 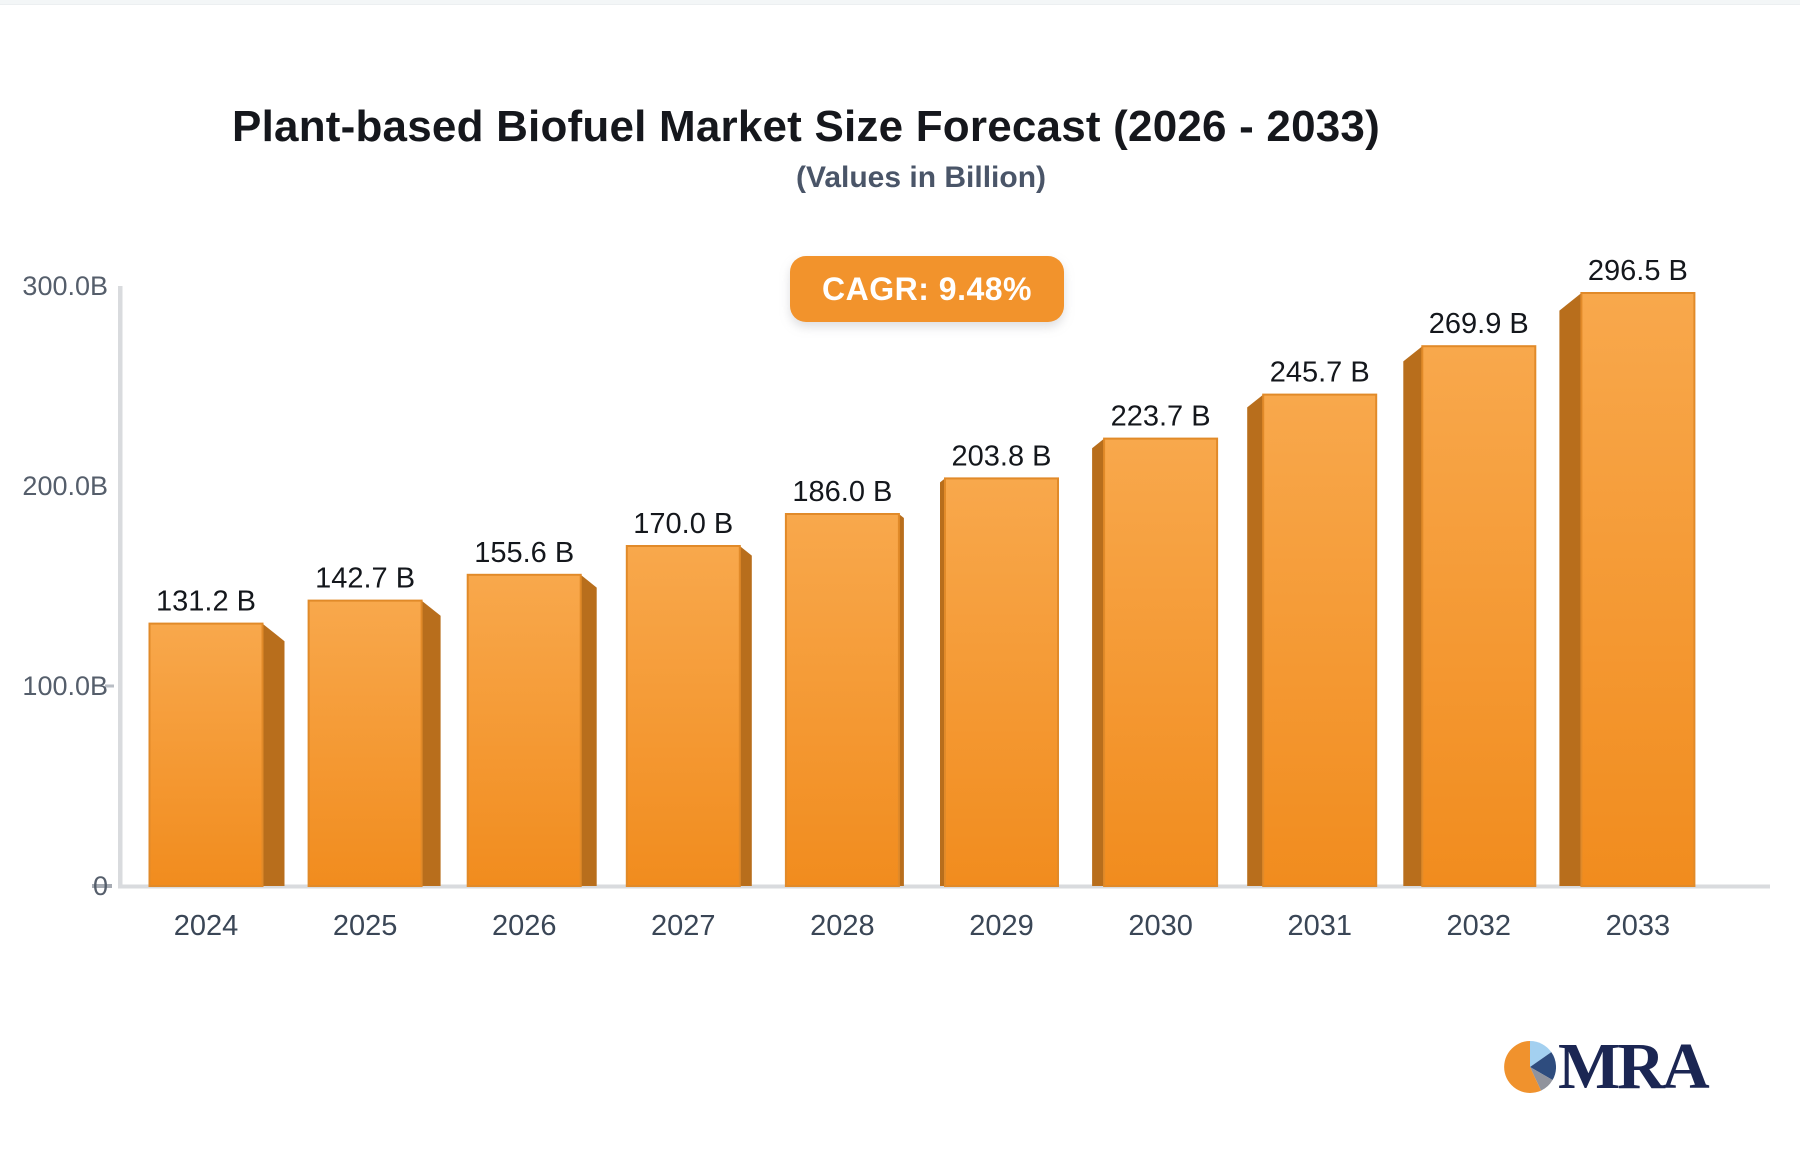 I want to click on pie-slice-lightblue, so click(x=1541, y=1054).